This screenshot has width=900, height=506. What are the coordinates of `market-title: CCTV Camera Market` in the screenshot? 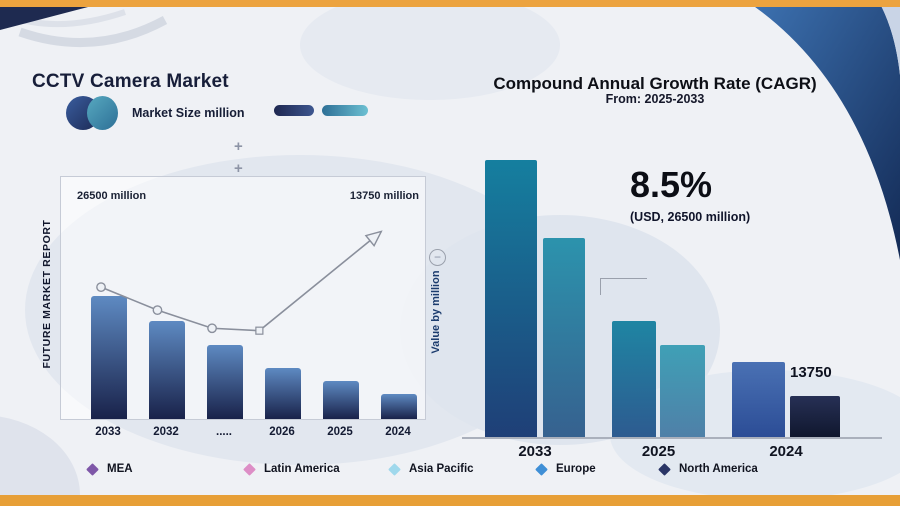 It's located at (130, 81).